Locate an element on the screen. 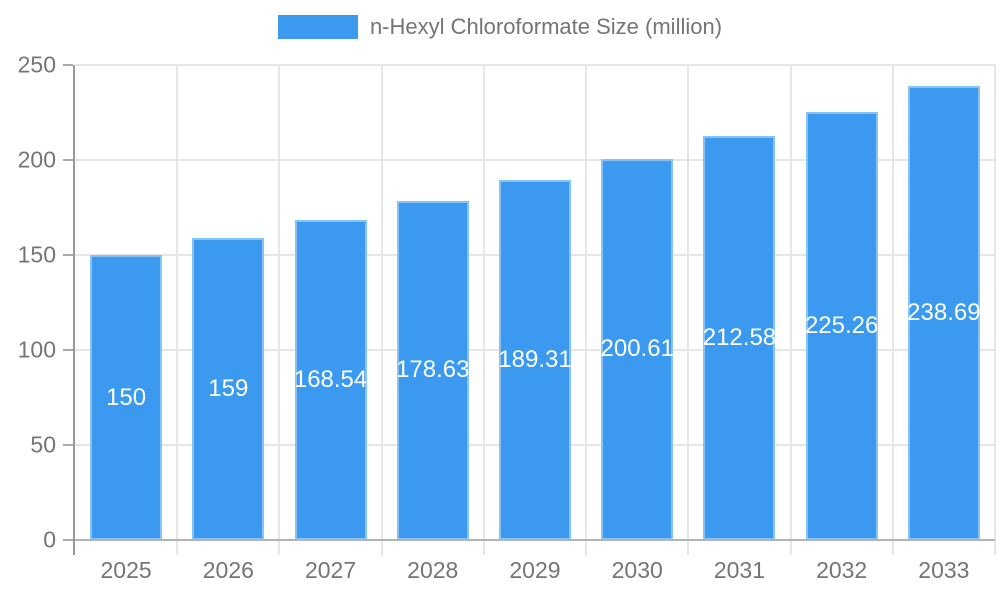 The image size is (1000, 600). y-axis-label: 250 is located at coordinates (36, 64).